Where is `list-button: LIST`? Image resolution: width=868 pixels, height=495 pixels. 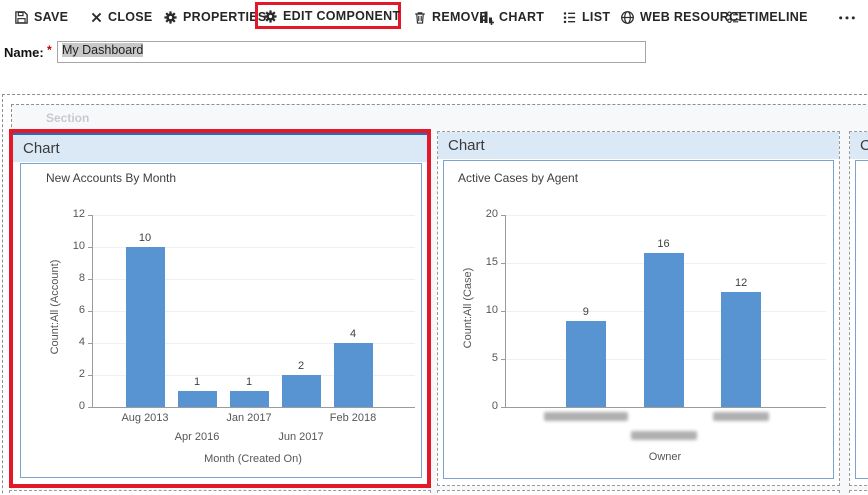 list-button: LIST is located at coordinates (586, 17).